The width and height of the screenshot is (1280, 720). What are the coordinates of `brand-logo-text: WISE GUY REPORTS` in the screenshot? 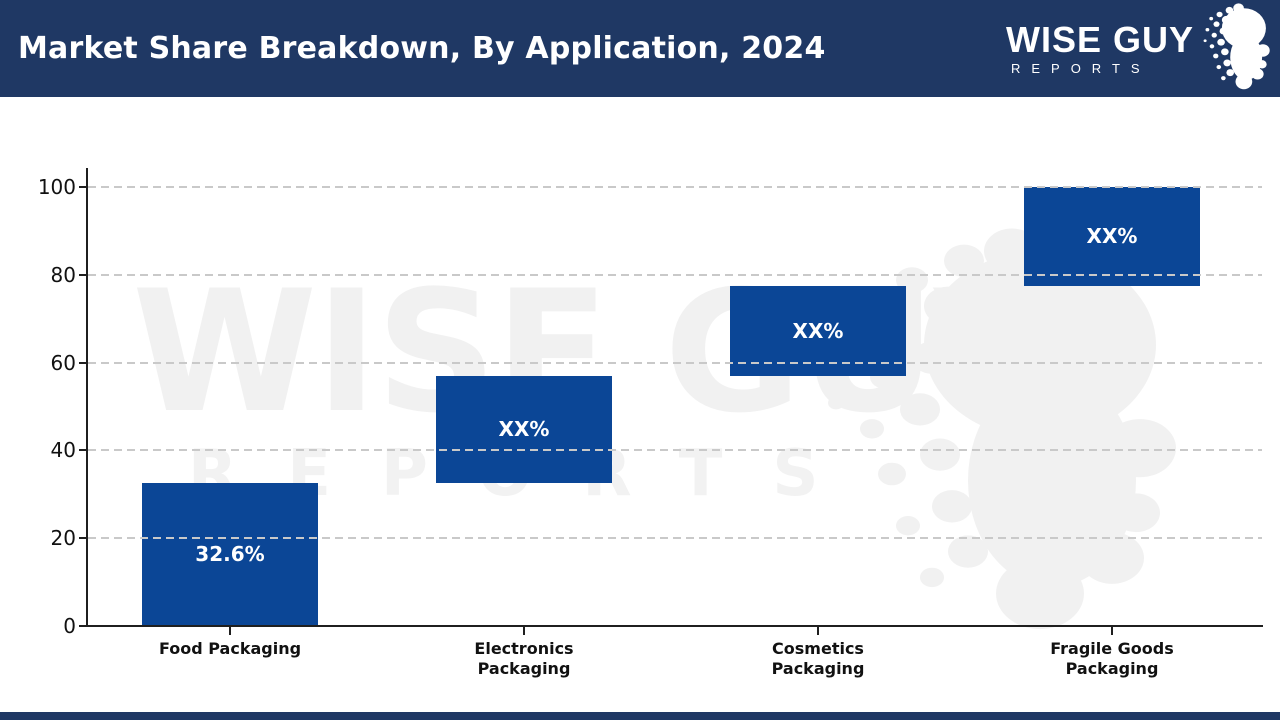 It's located at (1099, 47).